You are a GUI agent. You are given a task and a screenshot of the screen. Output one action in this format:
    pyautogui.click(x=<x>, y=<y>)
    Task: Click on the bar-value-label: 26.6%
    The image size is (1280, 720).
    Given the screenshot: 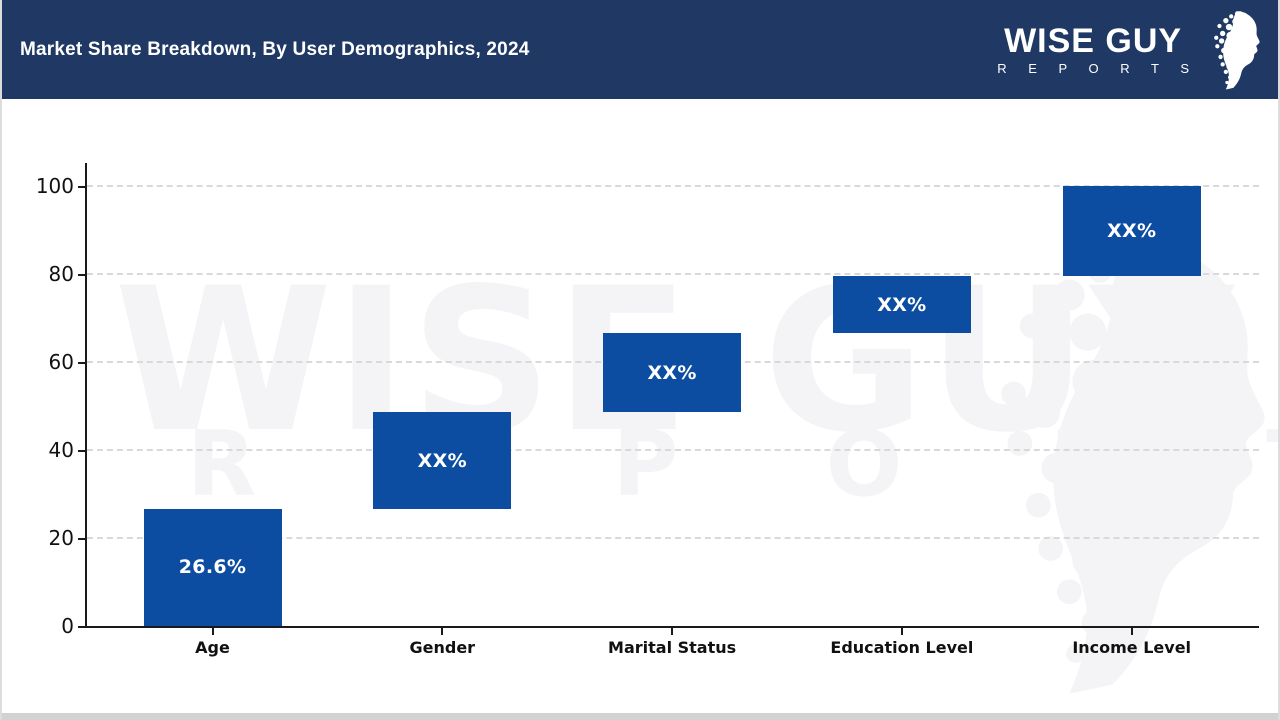 What is the action you would take?
    pyautogui.click(x=212, y=567)
    